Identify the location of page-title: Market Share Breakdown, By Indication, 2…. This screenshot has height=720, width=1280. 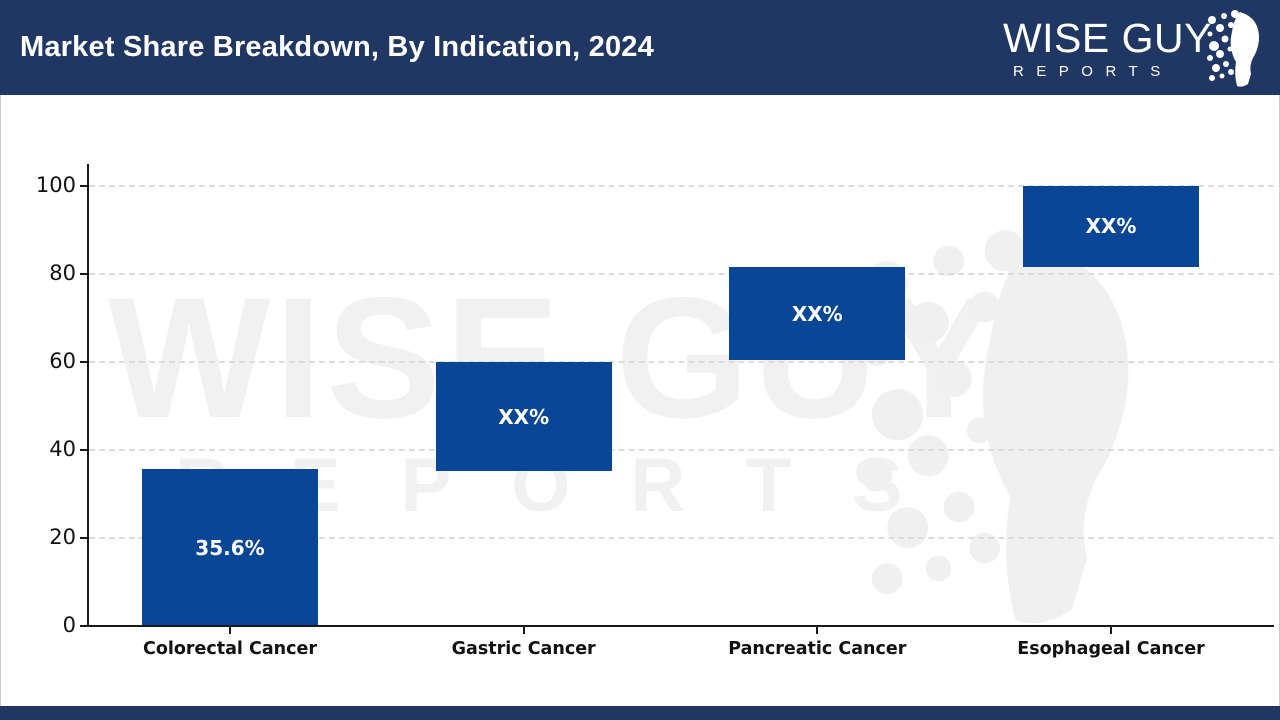
(337, 47).